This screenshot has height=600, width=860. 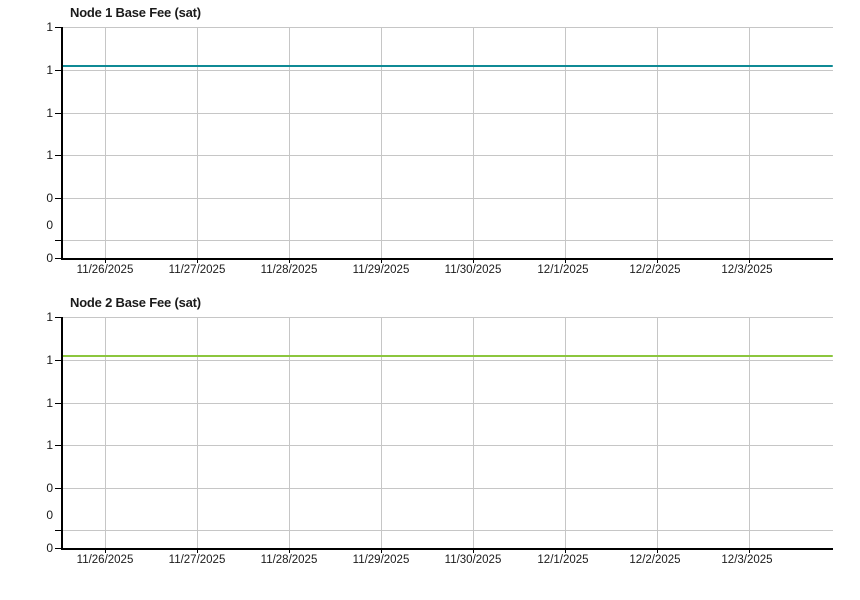 What do you see at coordinates (655, 270) in the screenshot?
I see `x-tick-label: 12/2/2025` at bounding box center [655, 270].